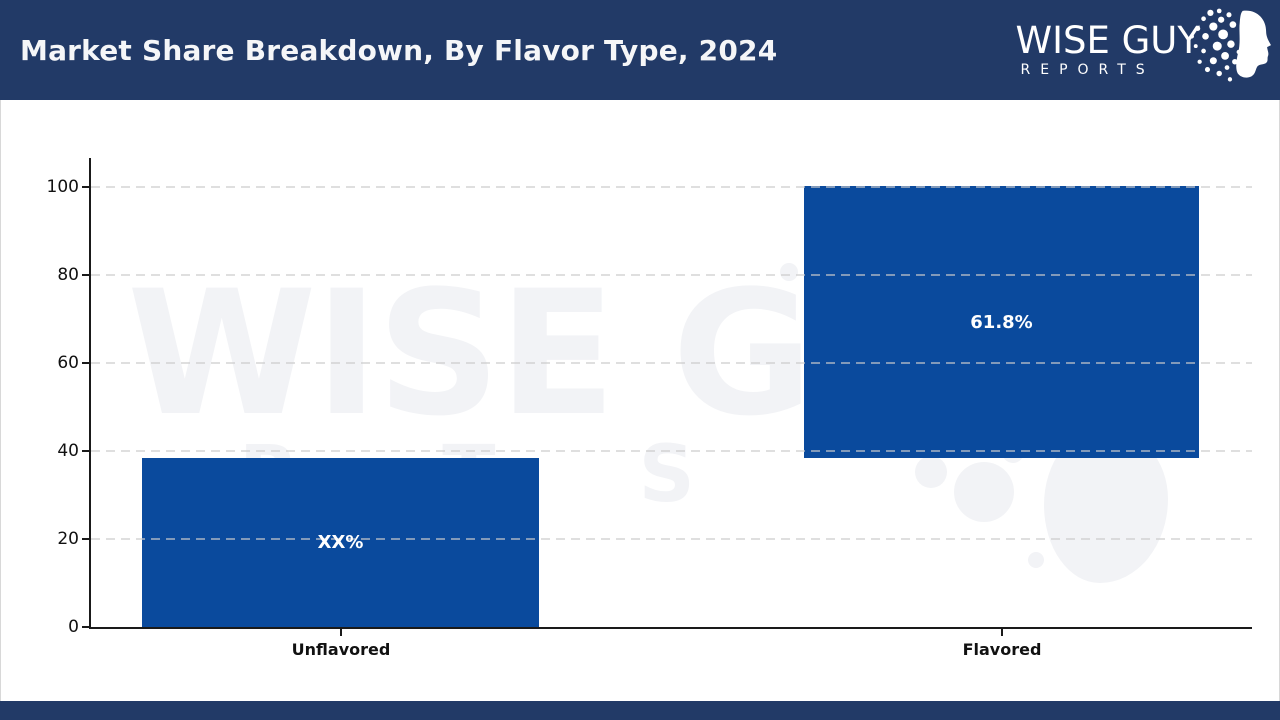 This screenshot has height=720, width=1280. I want to click on logo-wise-guy-label: WISE GUY, so click(1107, 40).